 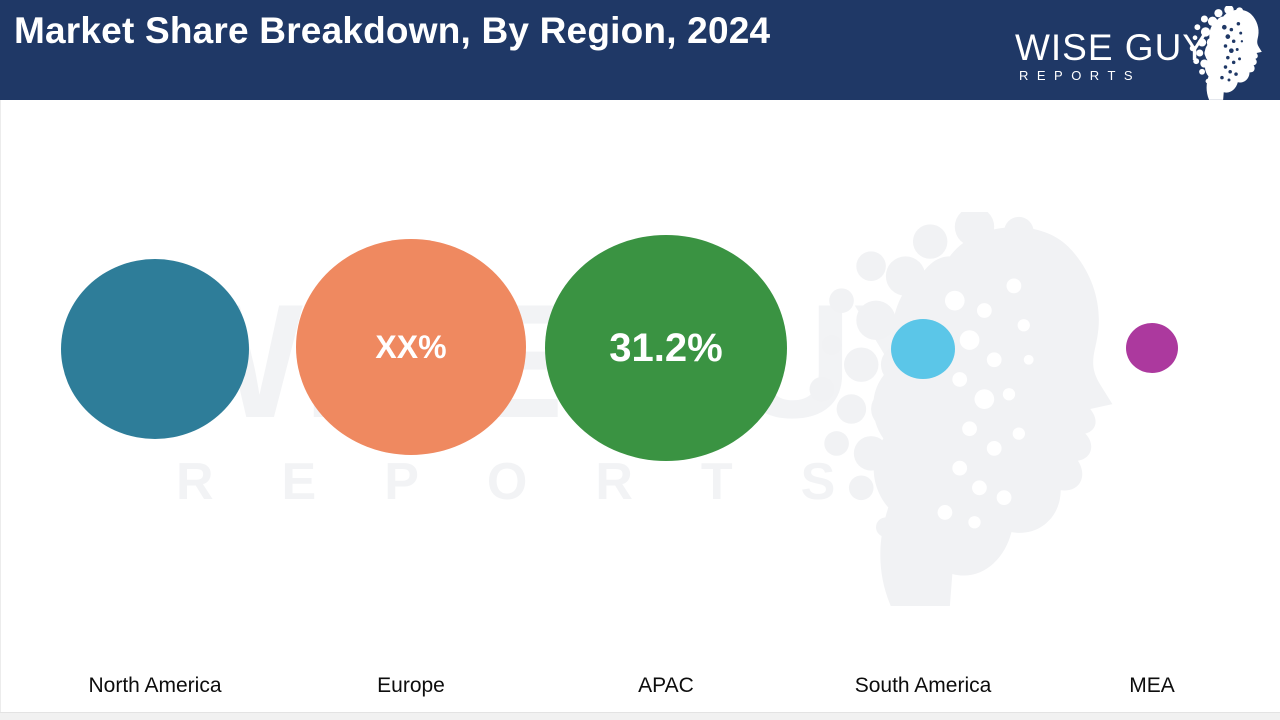 I want to click on watermark-subtext: REPORTS, so click(x=540, y=482).